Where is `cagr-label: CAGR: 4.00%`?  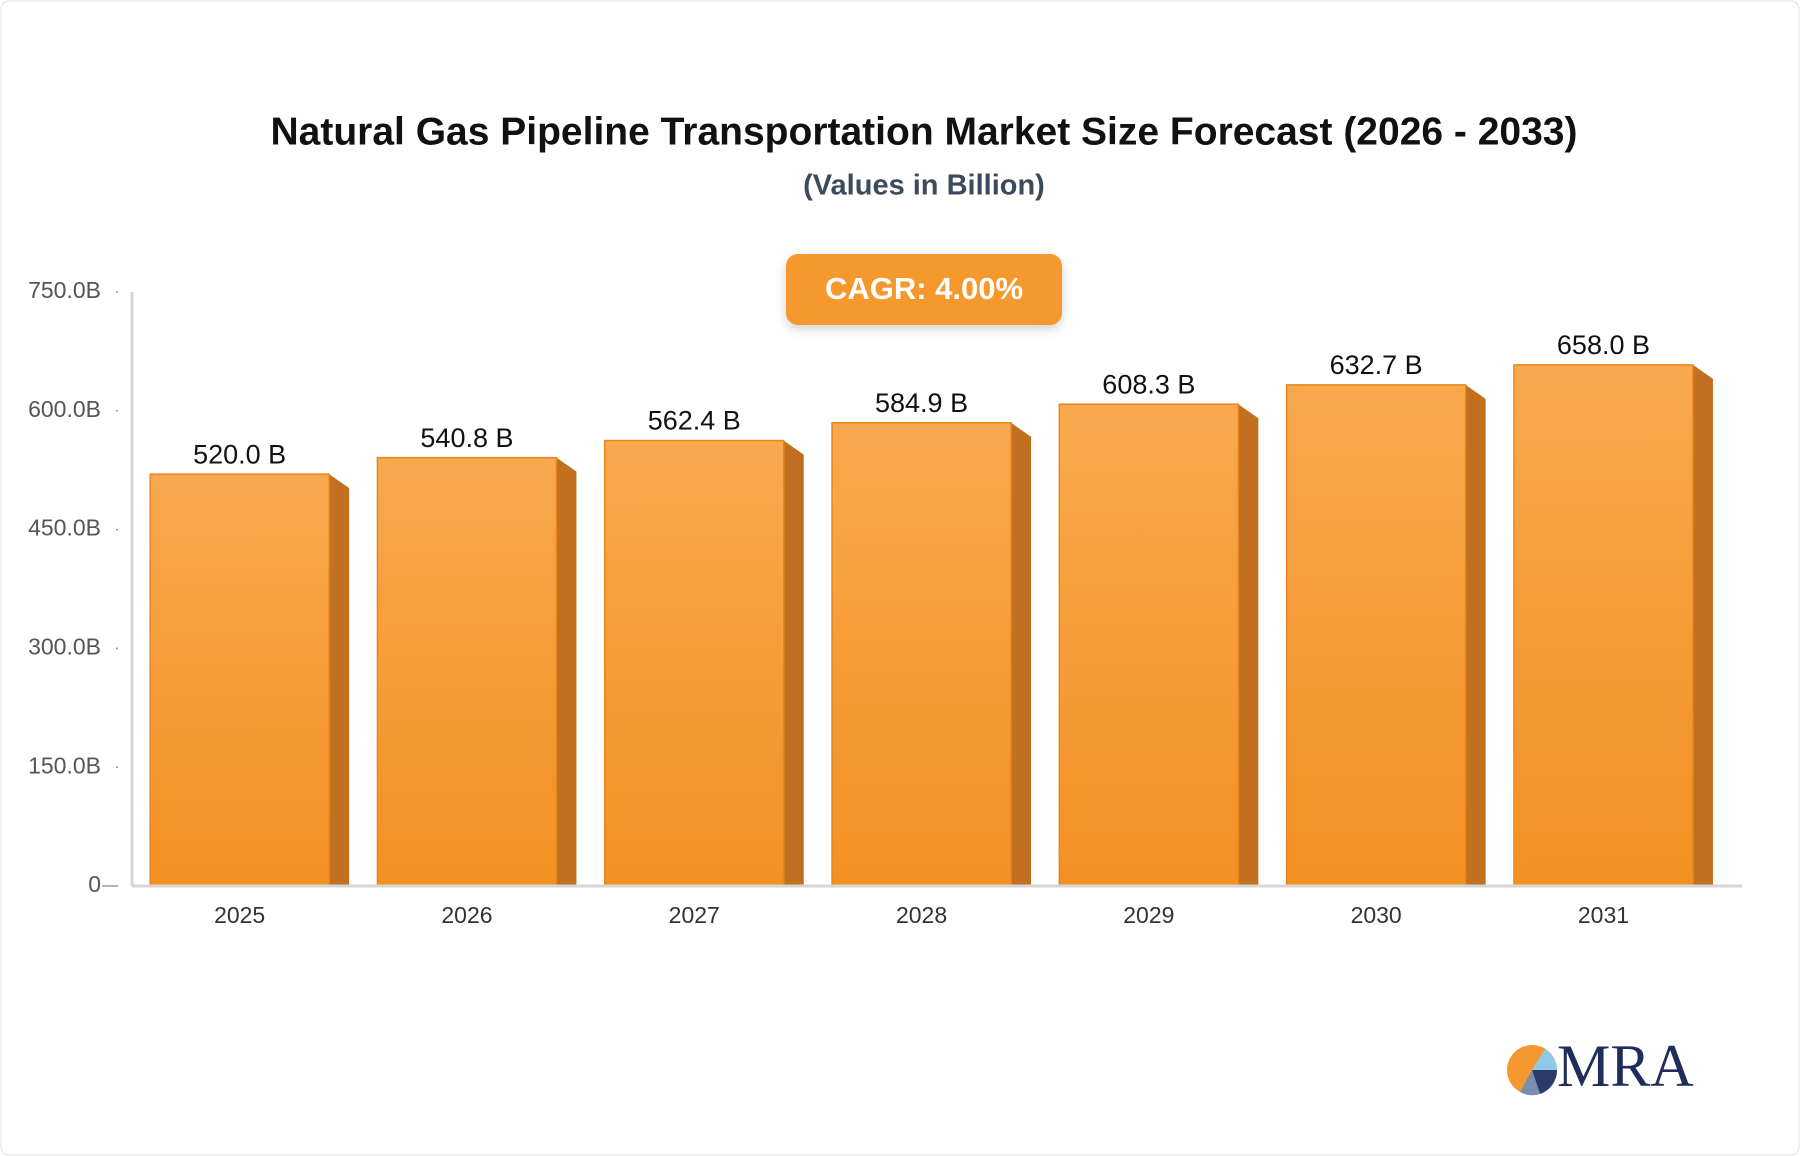
cagr-label: CAGR: 4.00% is located at coordinates (924, 288).